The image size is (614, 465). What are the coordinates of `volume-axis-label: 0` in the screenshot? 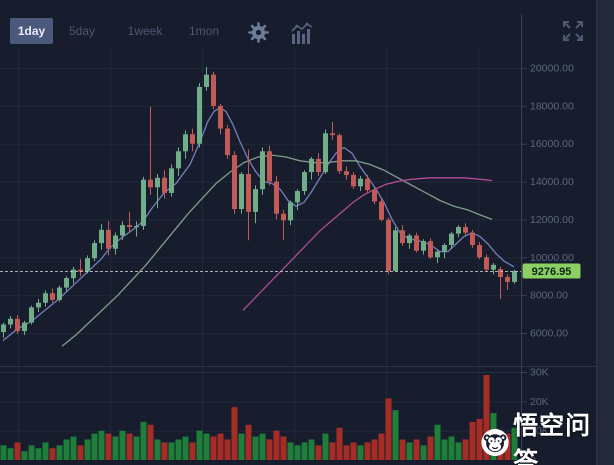 It's located at (533, 460).